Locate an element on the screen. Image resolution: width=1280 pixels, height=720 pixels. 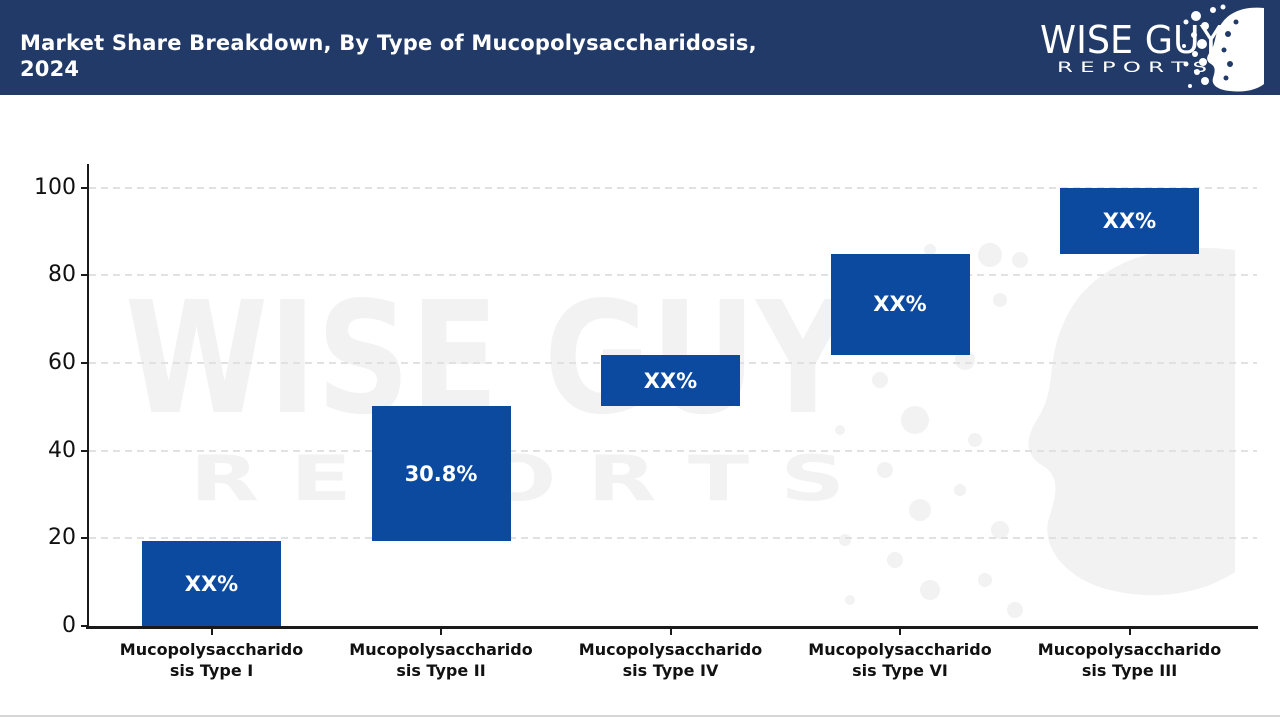
x-category-label: Mucopolysaccharido sis Type II is located at coordinates (441, 660).